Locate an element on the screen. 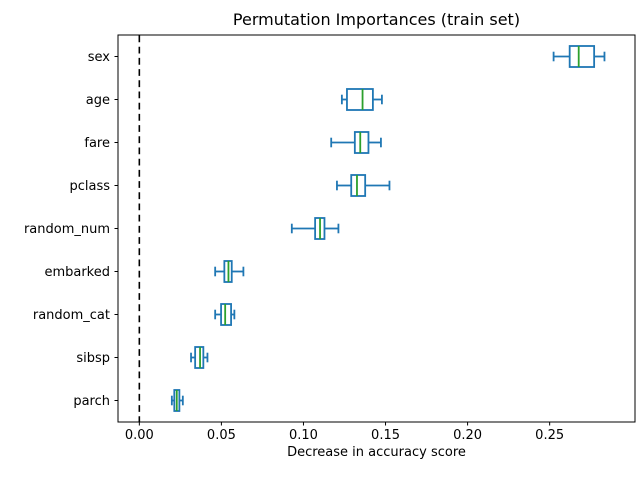 This screenshot has height=480, width=640. y-tick-label-sex: sex is located at coordinates (99, 57).